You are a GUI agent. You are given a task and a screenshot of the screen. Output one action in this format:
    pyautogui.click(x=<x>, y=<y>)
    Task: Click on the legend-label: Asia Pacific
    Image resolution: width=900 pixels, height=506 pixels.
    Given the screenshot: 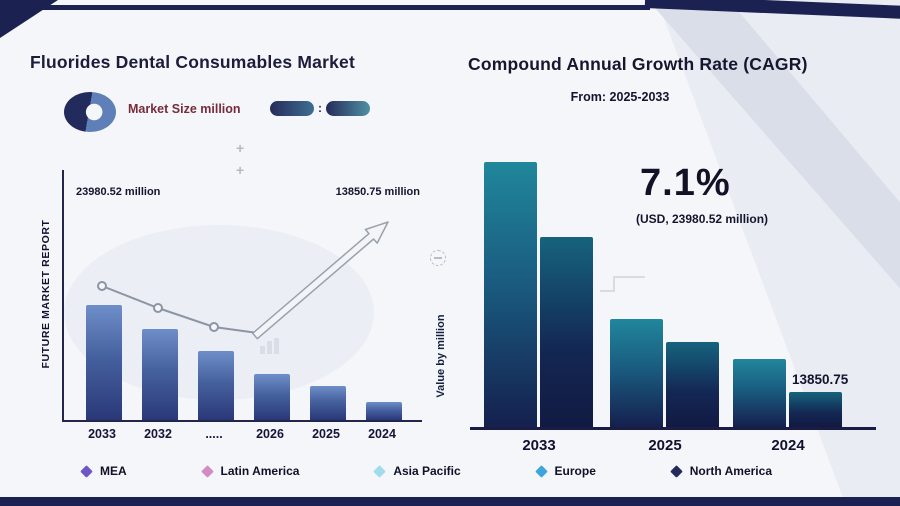 What is the action you would take?
    pyautogui.click(x=427, y=471)
    